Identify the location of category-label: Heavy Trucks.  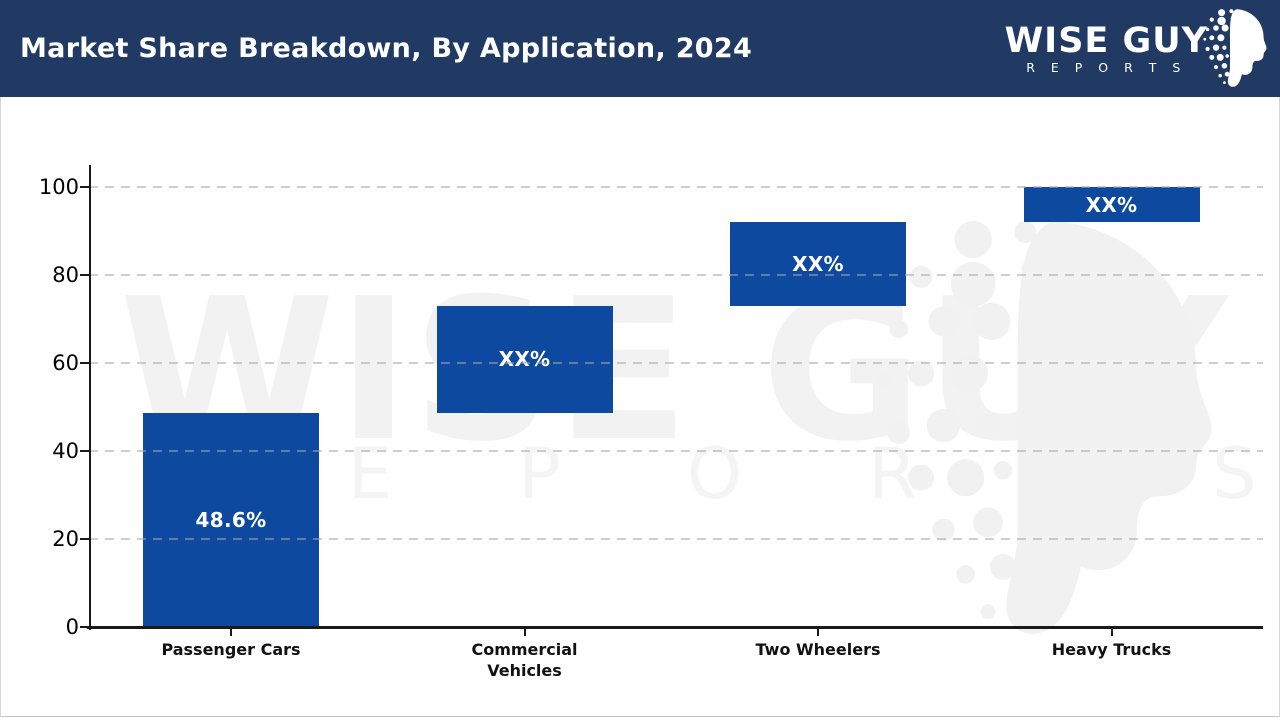
(1111, 649).